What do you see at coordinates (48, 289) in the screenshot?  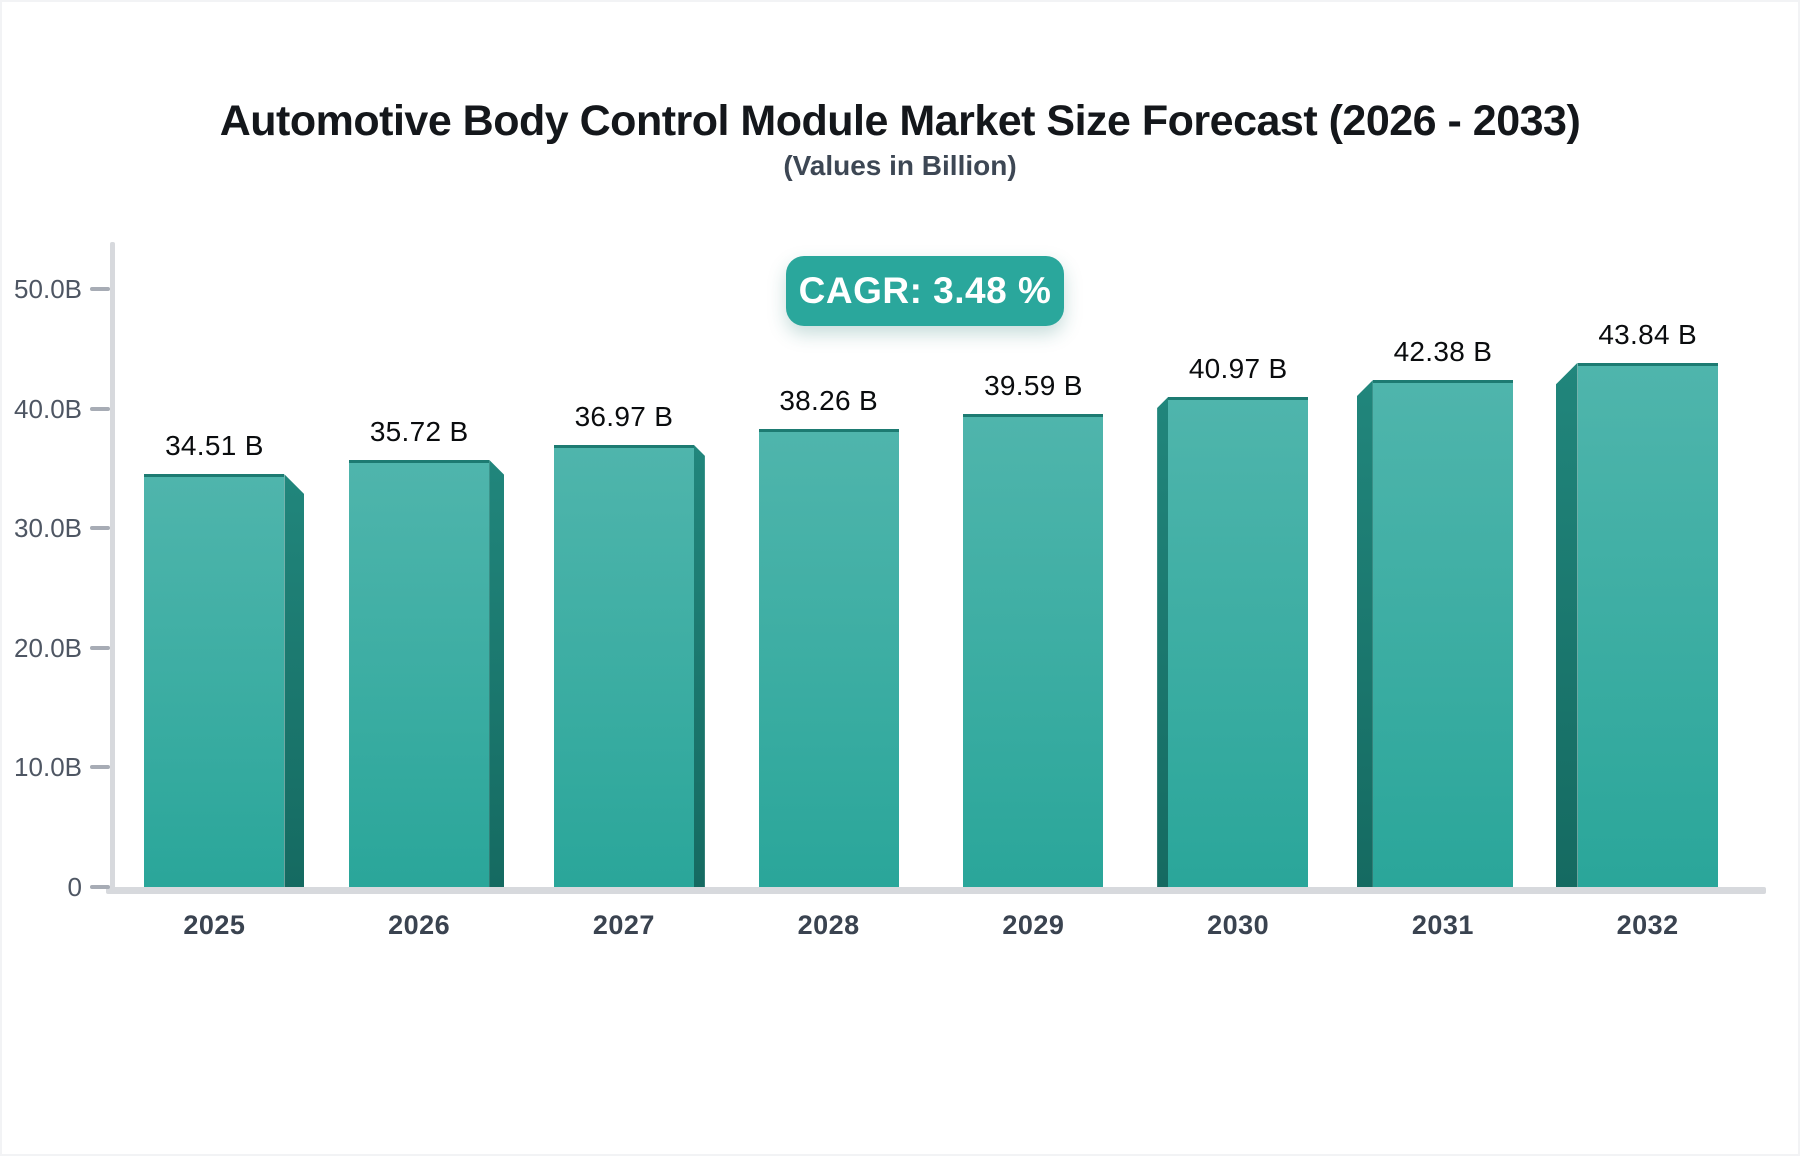 I see `y-axis-tick-label: 50.0B` at bounding box center [48, 289].